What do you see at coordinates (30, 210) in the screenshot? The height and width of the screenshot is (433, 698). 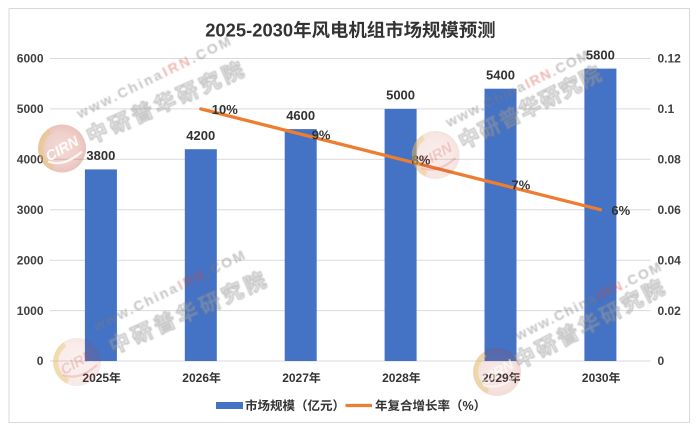 I see `svg-text: 3000` at bounding box center [30, 210].